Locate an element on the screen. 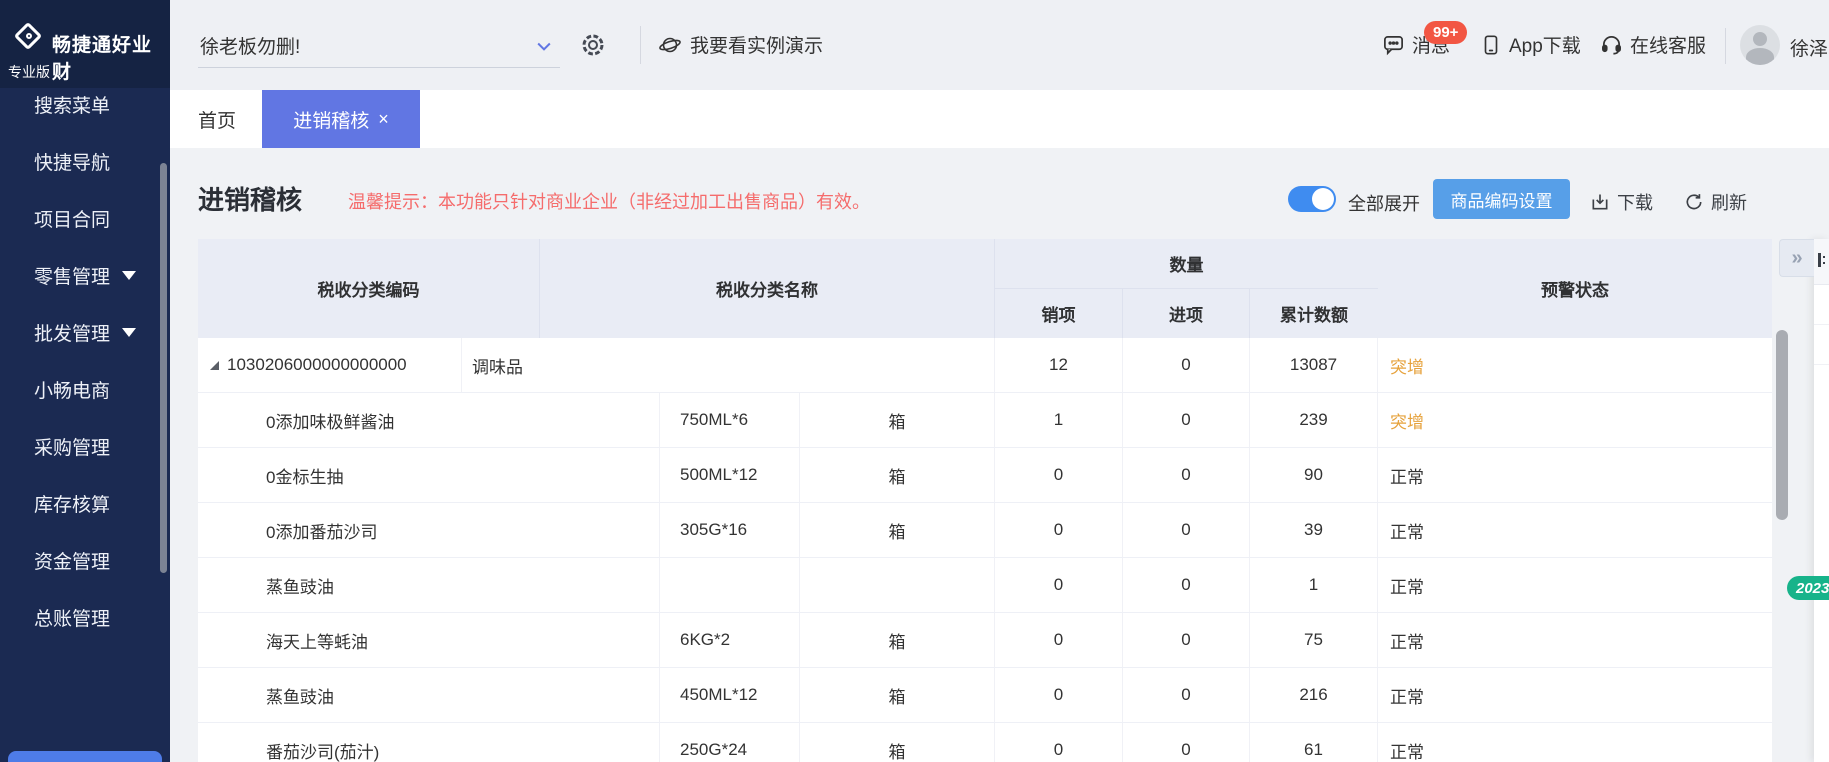 This screenshot has height=762, width=1829. product-unit is located at coordinates (897, 585).